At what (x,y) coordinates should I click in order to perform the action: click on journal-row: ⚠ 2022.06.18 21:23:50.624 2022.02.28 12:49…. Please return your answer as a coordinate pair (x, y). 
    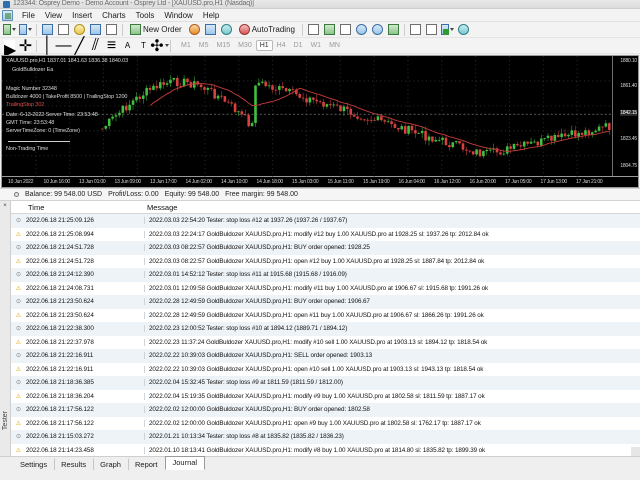
    Looking at the image, I should click on (325, 316).